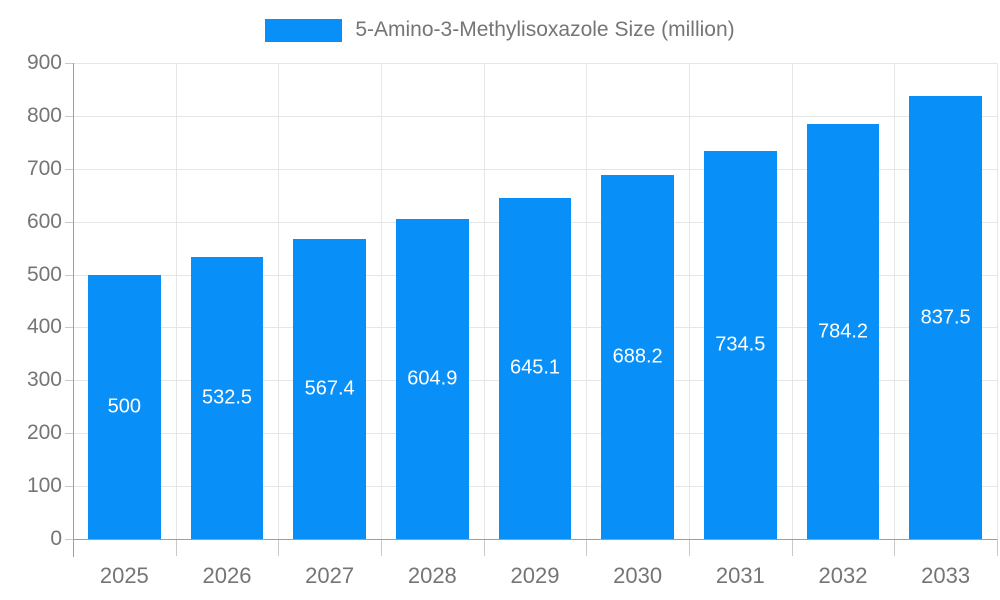 The width and height of the screenshot is (1000, 600). I want to click on bar-2025, so click(124, 406).